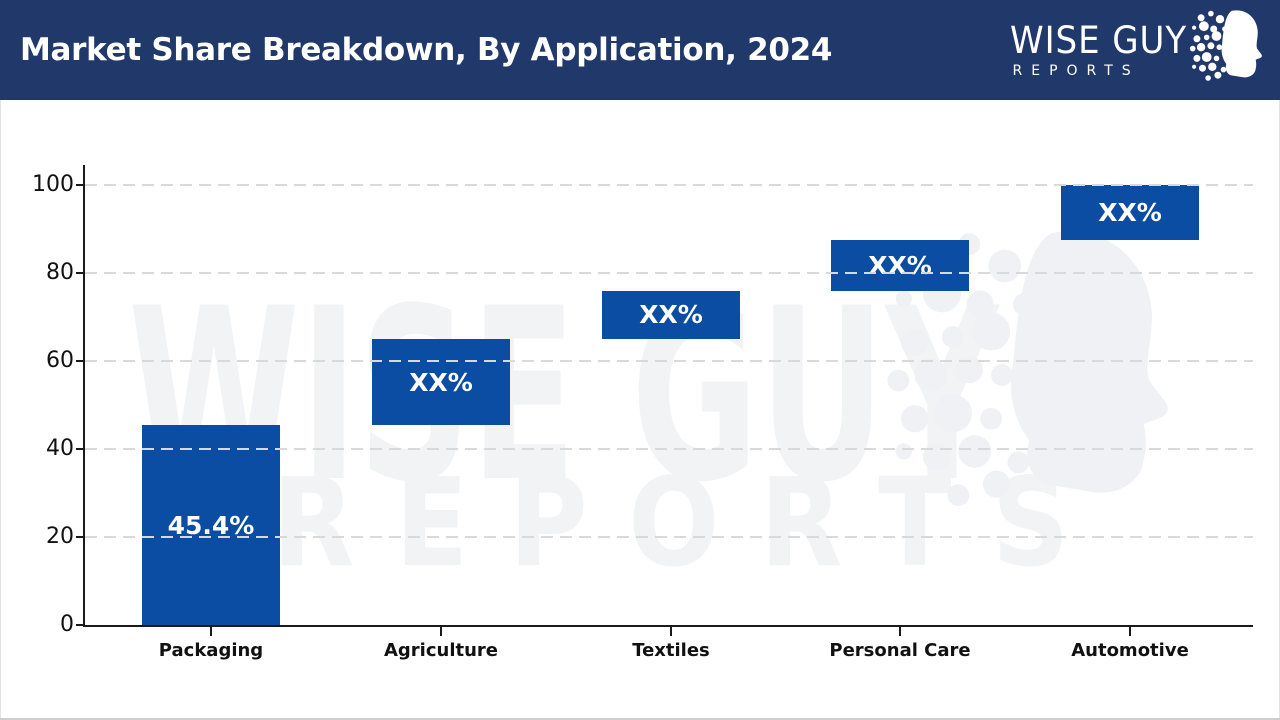  What do you see at coordinates (1098, 40) in the screenshot?
I see `logo-wordmark: WISE GUY` at bounding box center [1098, 40].